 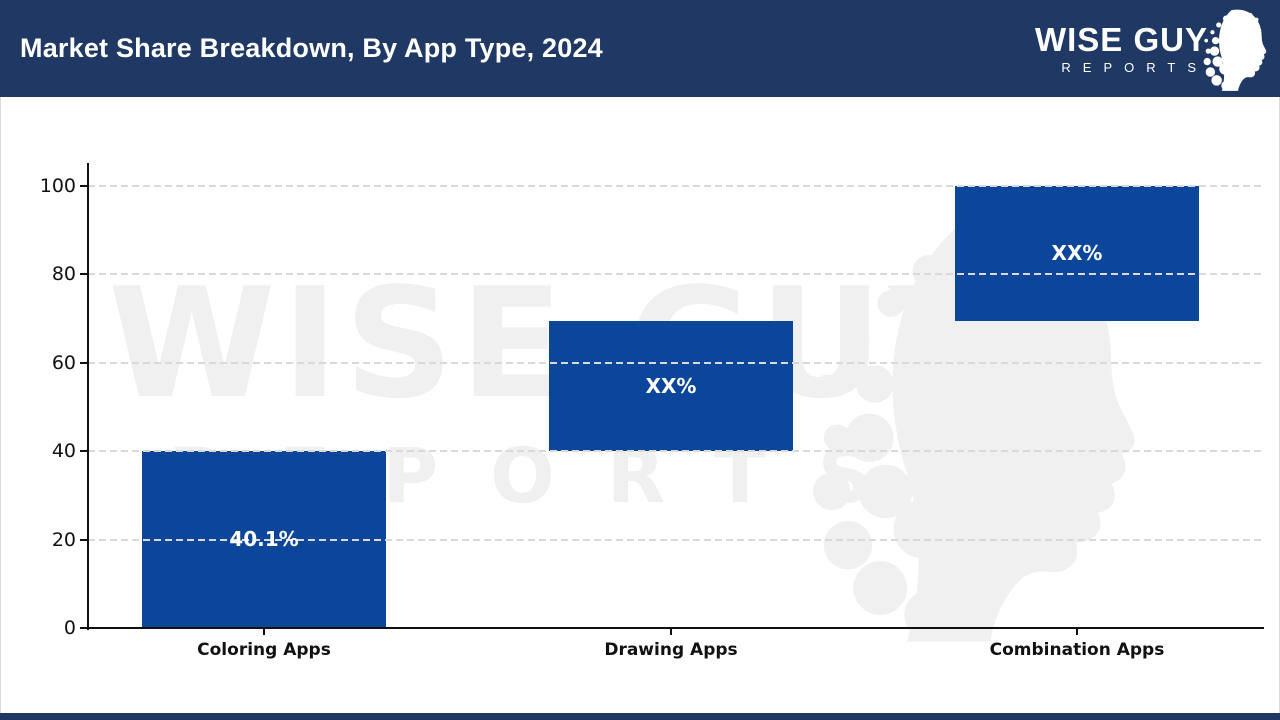 I want to click on bar-value-label-coloring-apps: 40.1%, so click(x=264, y=539).